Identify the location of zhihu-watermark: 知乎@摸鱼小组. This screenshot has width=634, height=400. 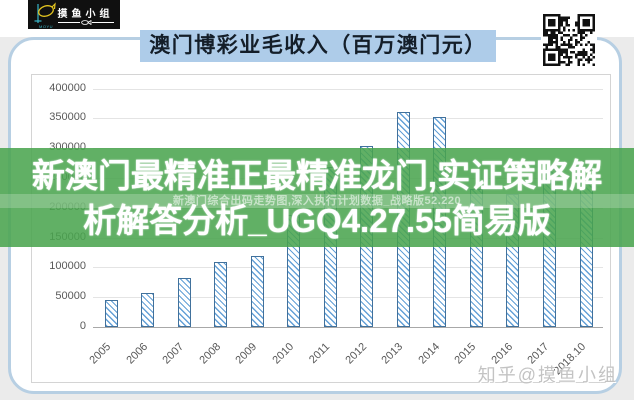
(547, 375).